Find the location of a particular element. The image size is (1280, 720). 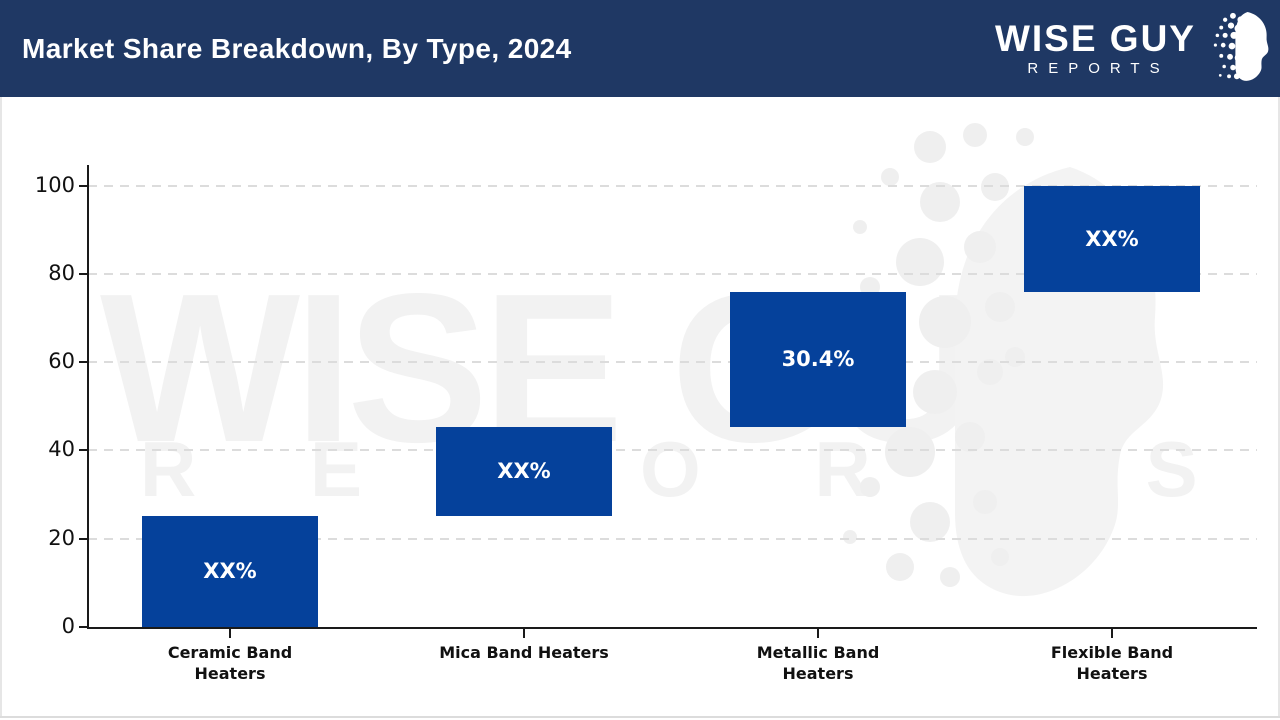

logo-subtitle: REPORTS is located at coordinates (1098, 68).